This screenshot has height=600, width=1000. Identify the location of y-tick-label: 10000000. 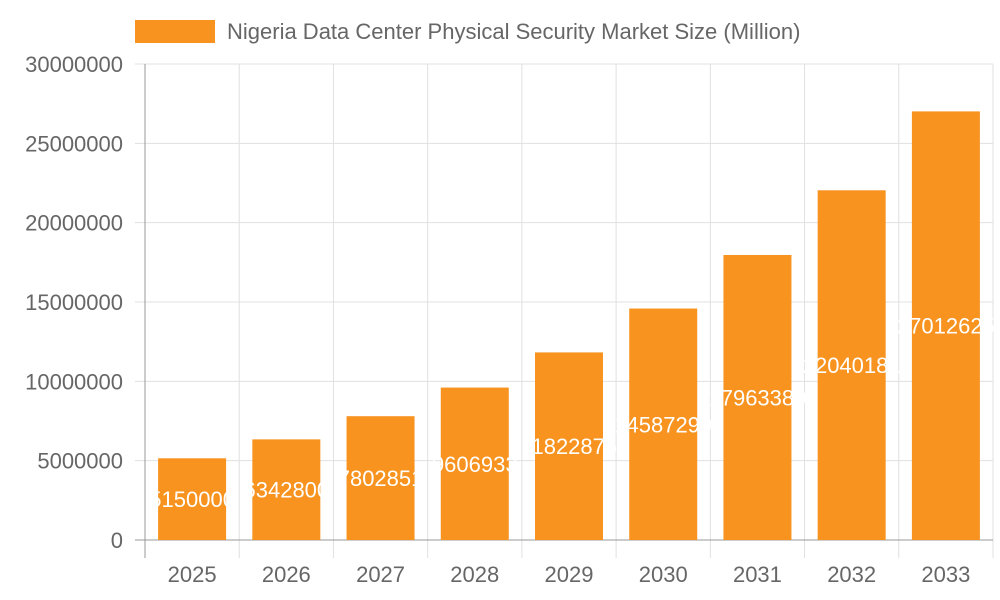
(74, 381).